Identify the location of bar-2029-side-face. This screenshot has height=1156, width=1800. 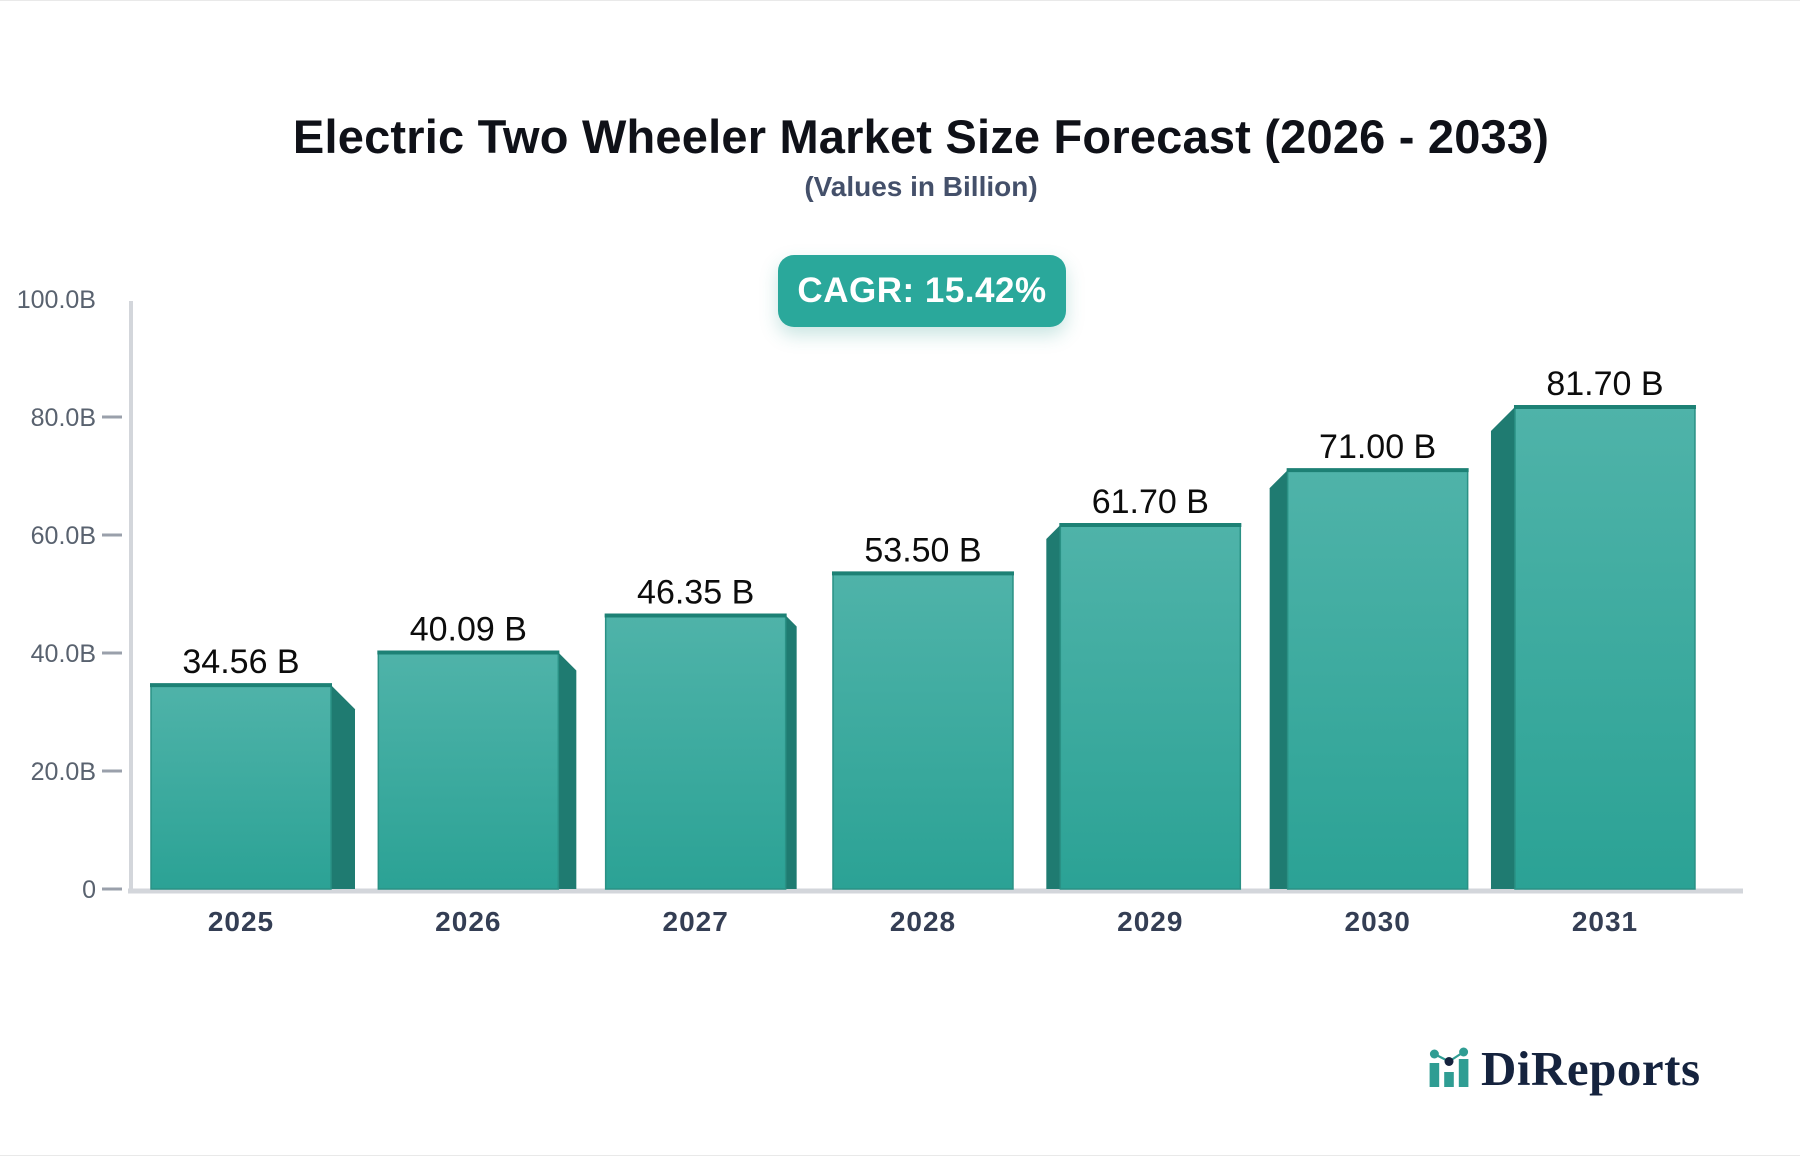
(1053, 706).